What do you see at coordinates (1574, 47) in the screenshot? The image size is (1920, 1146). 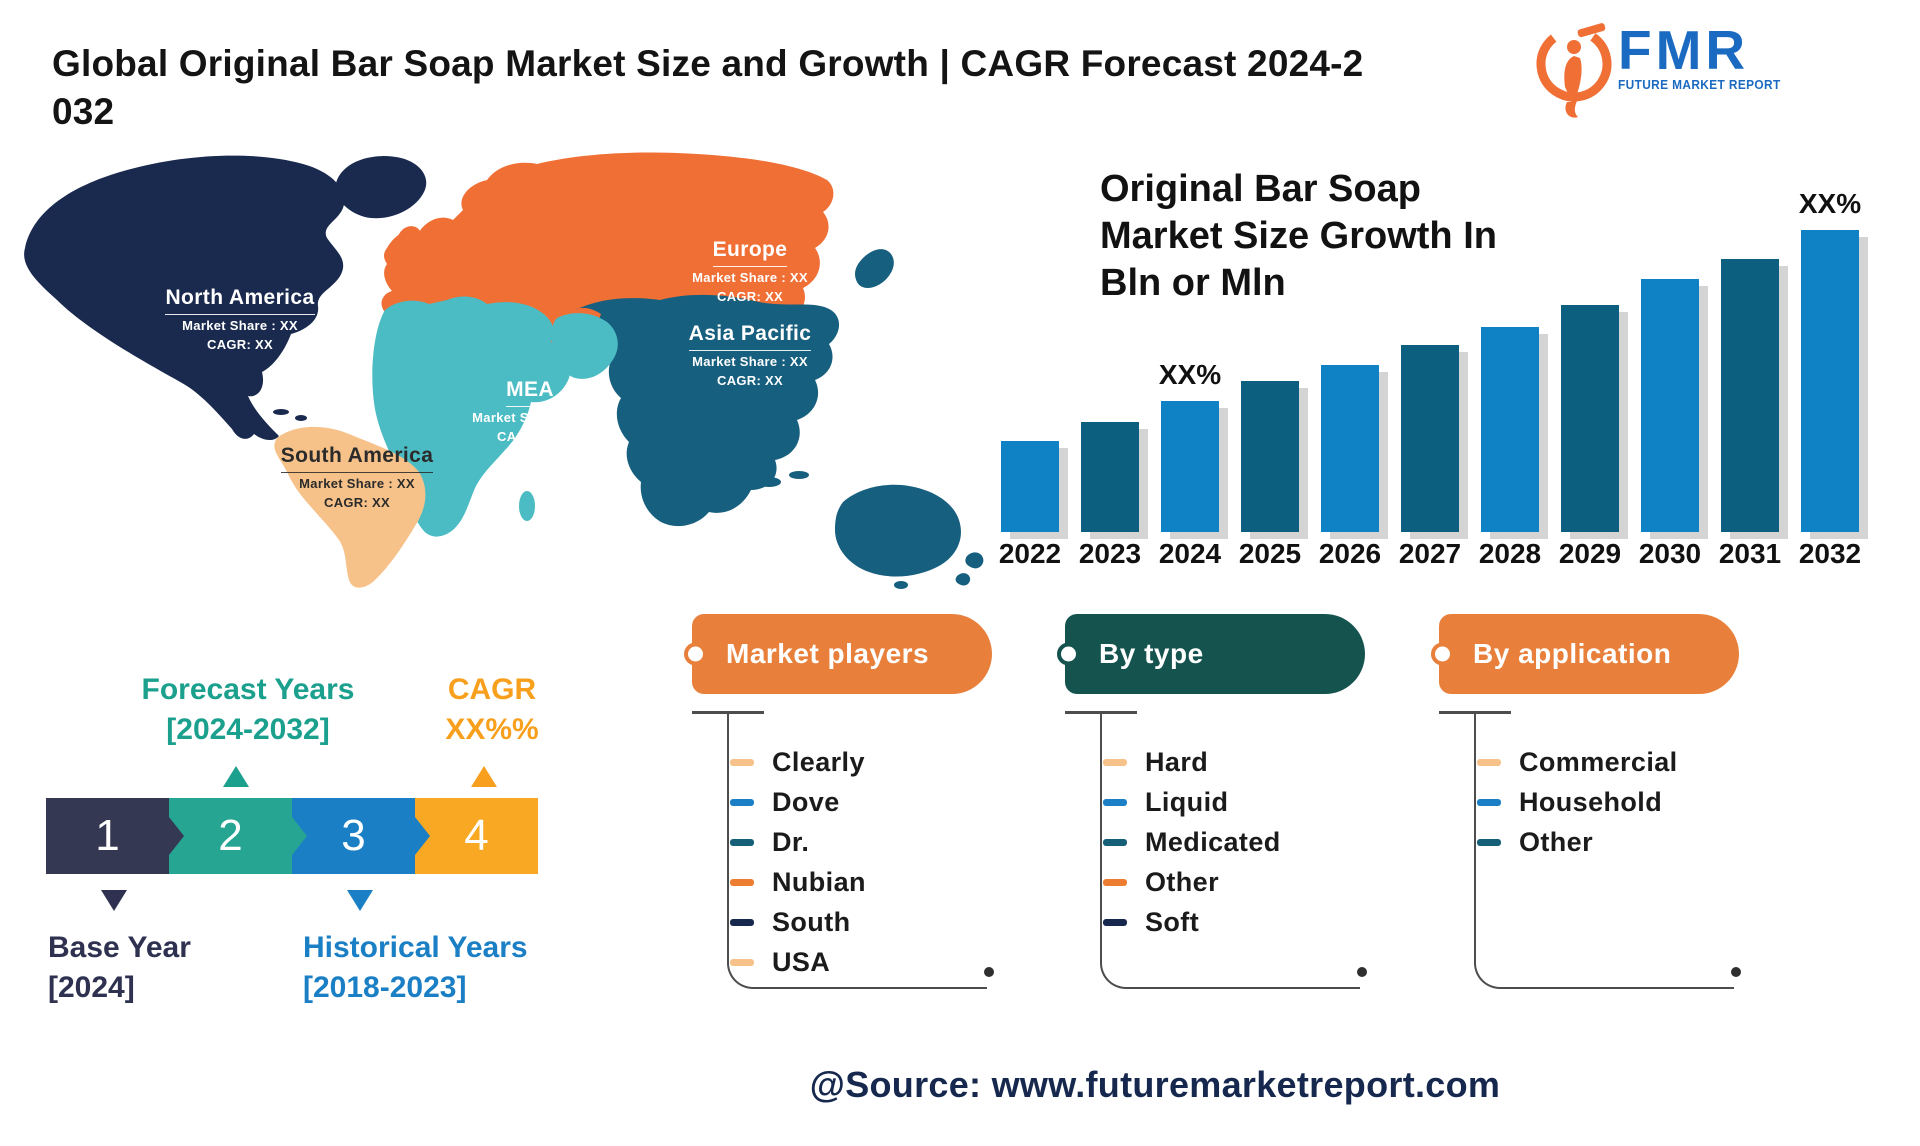 I see `logo-person-head` at bounding box center [1574, 47].